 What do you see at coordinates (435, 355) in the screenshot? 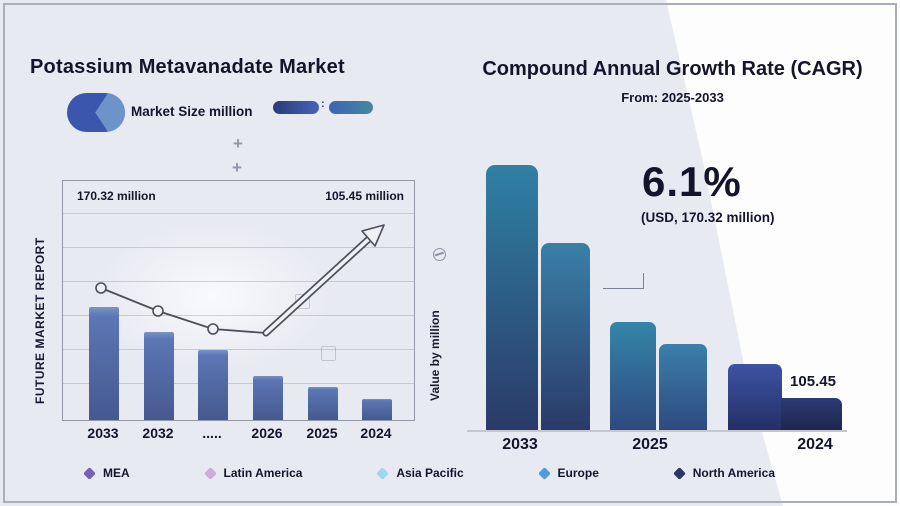
I see `value-axis-label: Value by million` at bounding box center [435, 355].